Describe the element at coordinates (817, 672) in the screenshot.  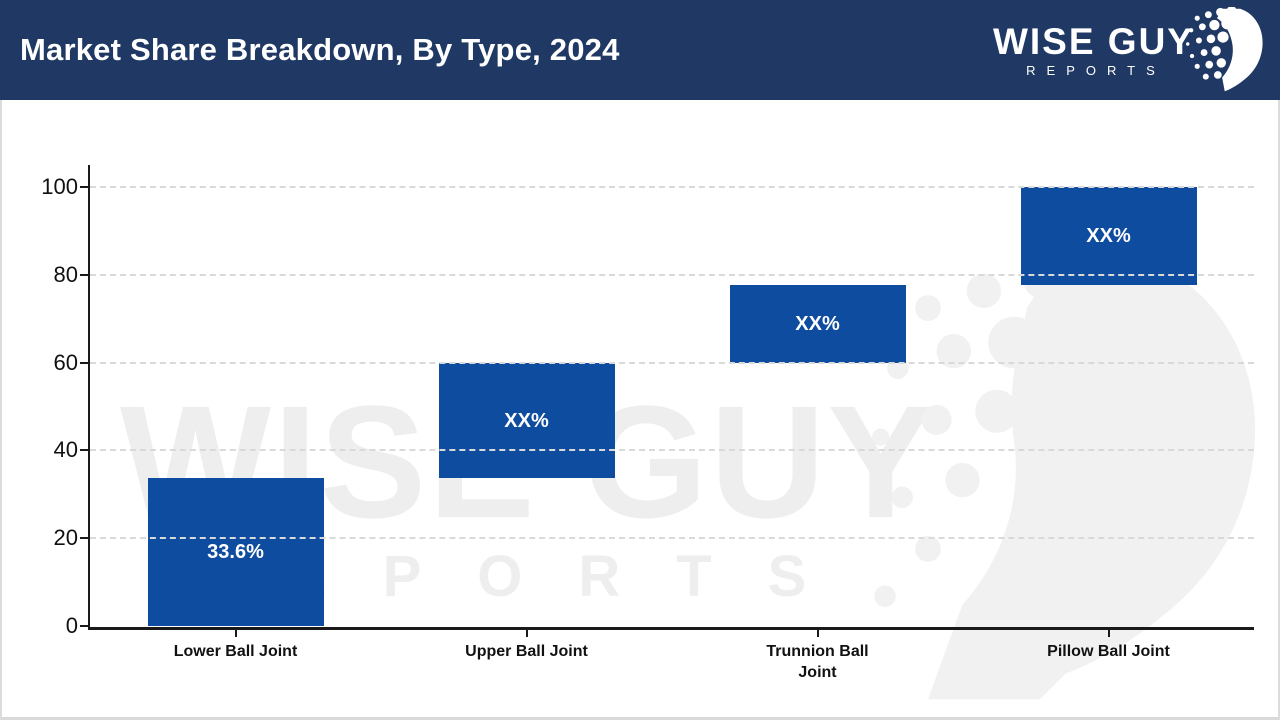
I see `x-axis-label-line: Joint` at that location.